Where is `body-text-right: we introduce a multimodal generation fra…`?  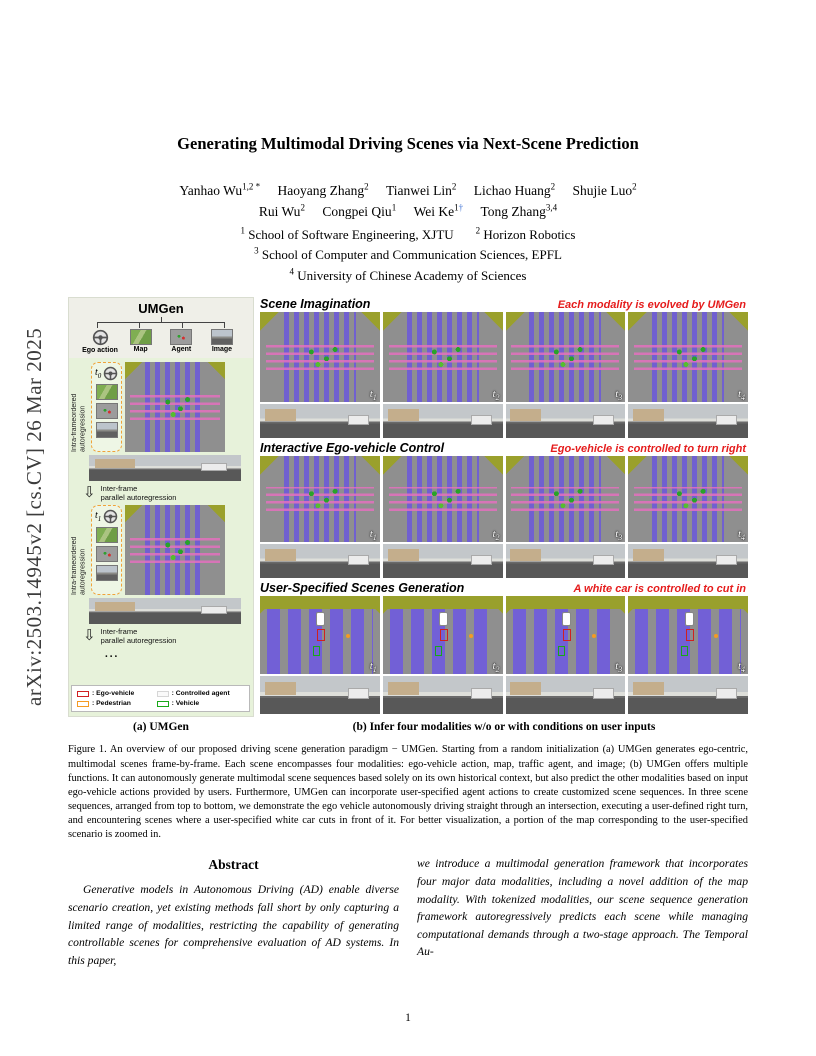
body-text-right: we introduce a multimodal generation fra… is located at coordinates (582, 908).